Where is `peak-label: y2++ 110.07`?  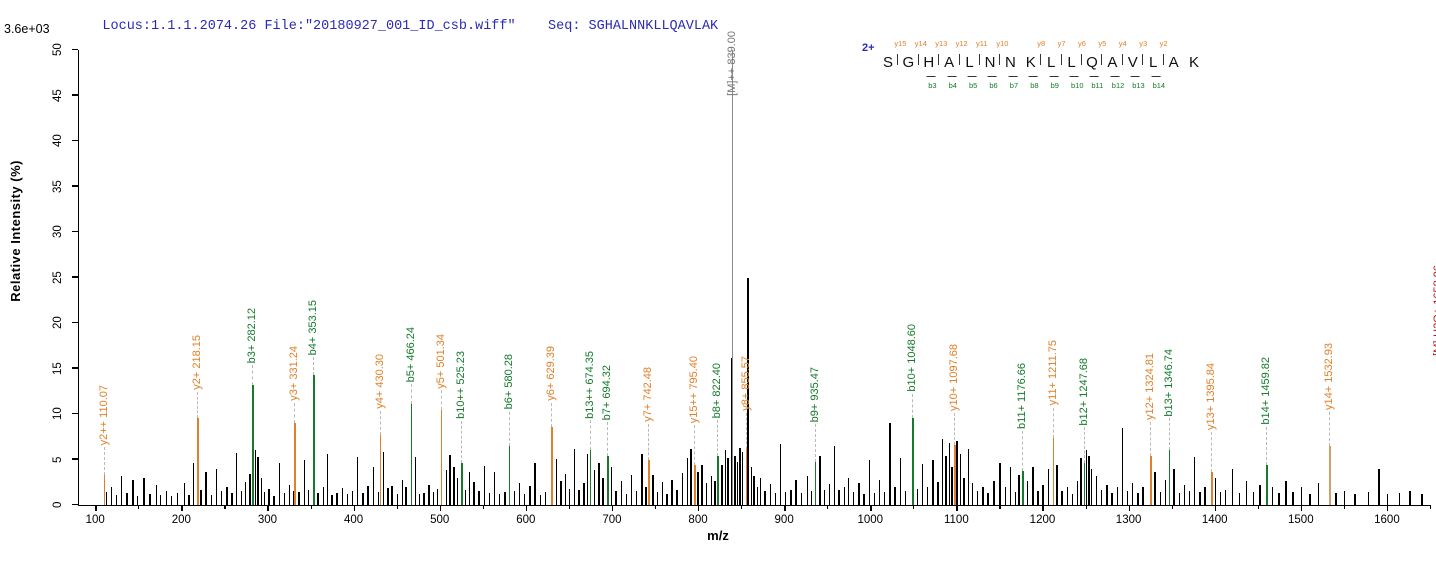 peak-label: y2++ 110.07 is located at coordinates (103, 414).